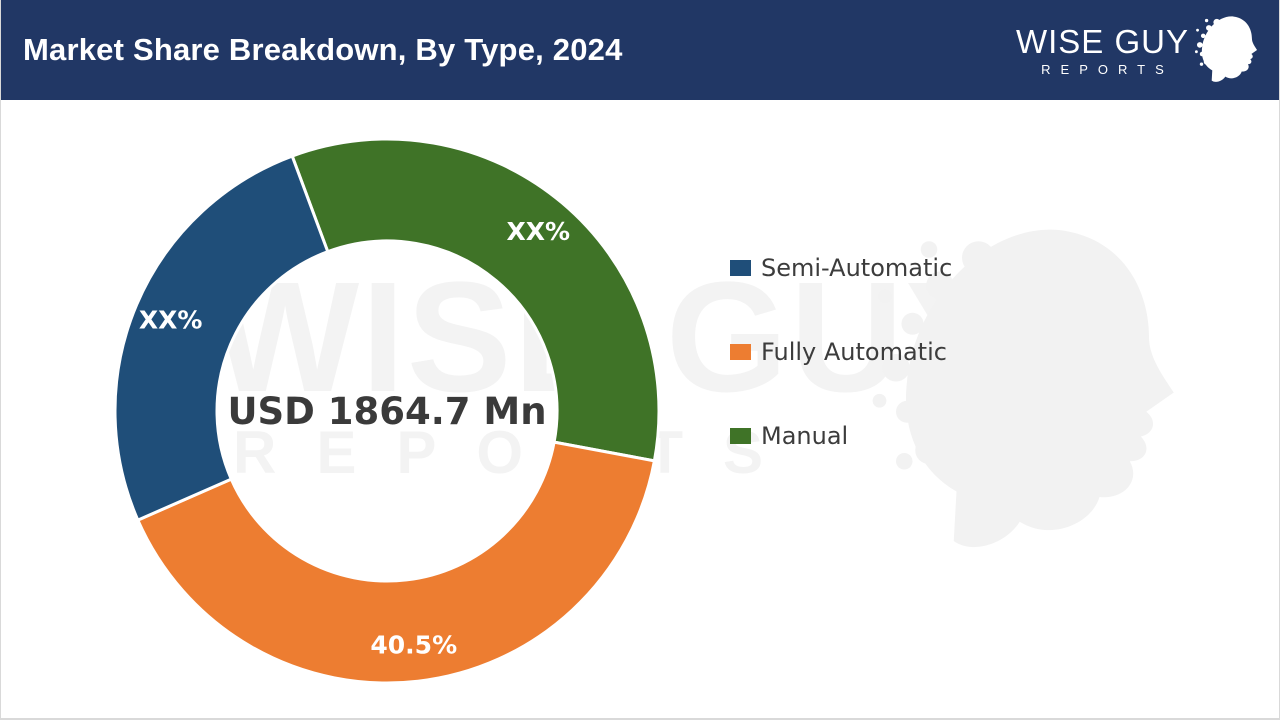 This screenshot has width=1280, height=720. I want to click on legend-item-manual: Manual, so click(841, 436).